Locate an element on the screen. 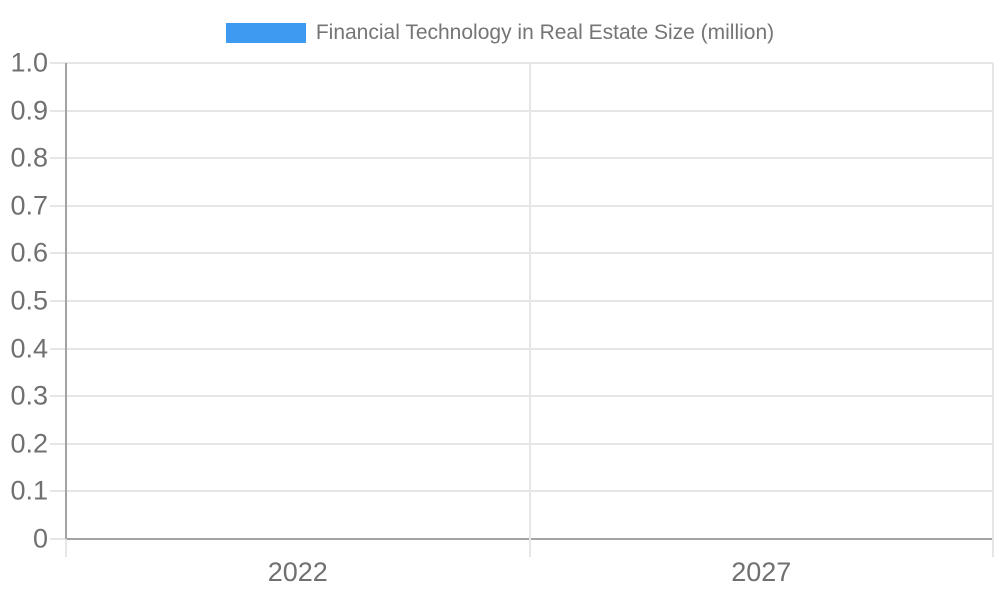 Image resolution: width=1000 pixels, height=600 pixels. y-axis-label: 0.5 is located at coordinates (29, 300).